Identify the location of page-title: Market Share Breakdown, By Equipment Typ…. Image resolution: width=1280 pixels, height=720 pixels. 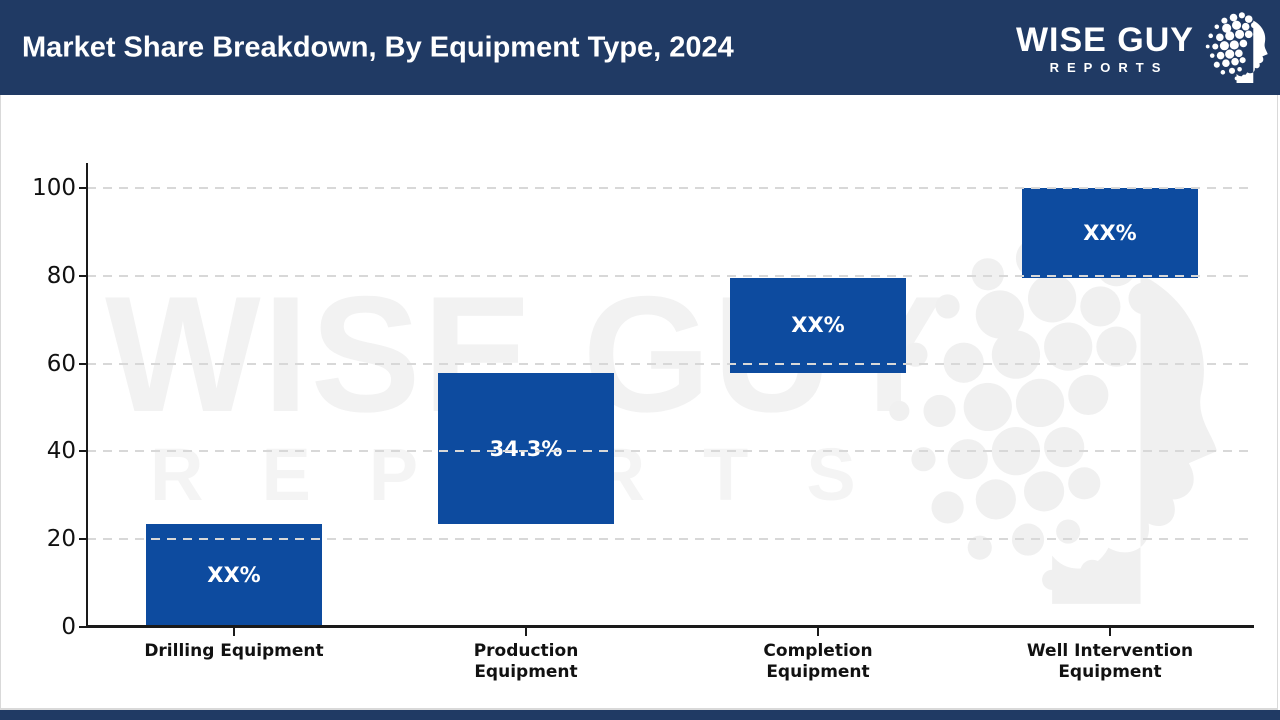
(378, 47).